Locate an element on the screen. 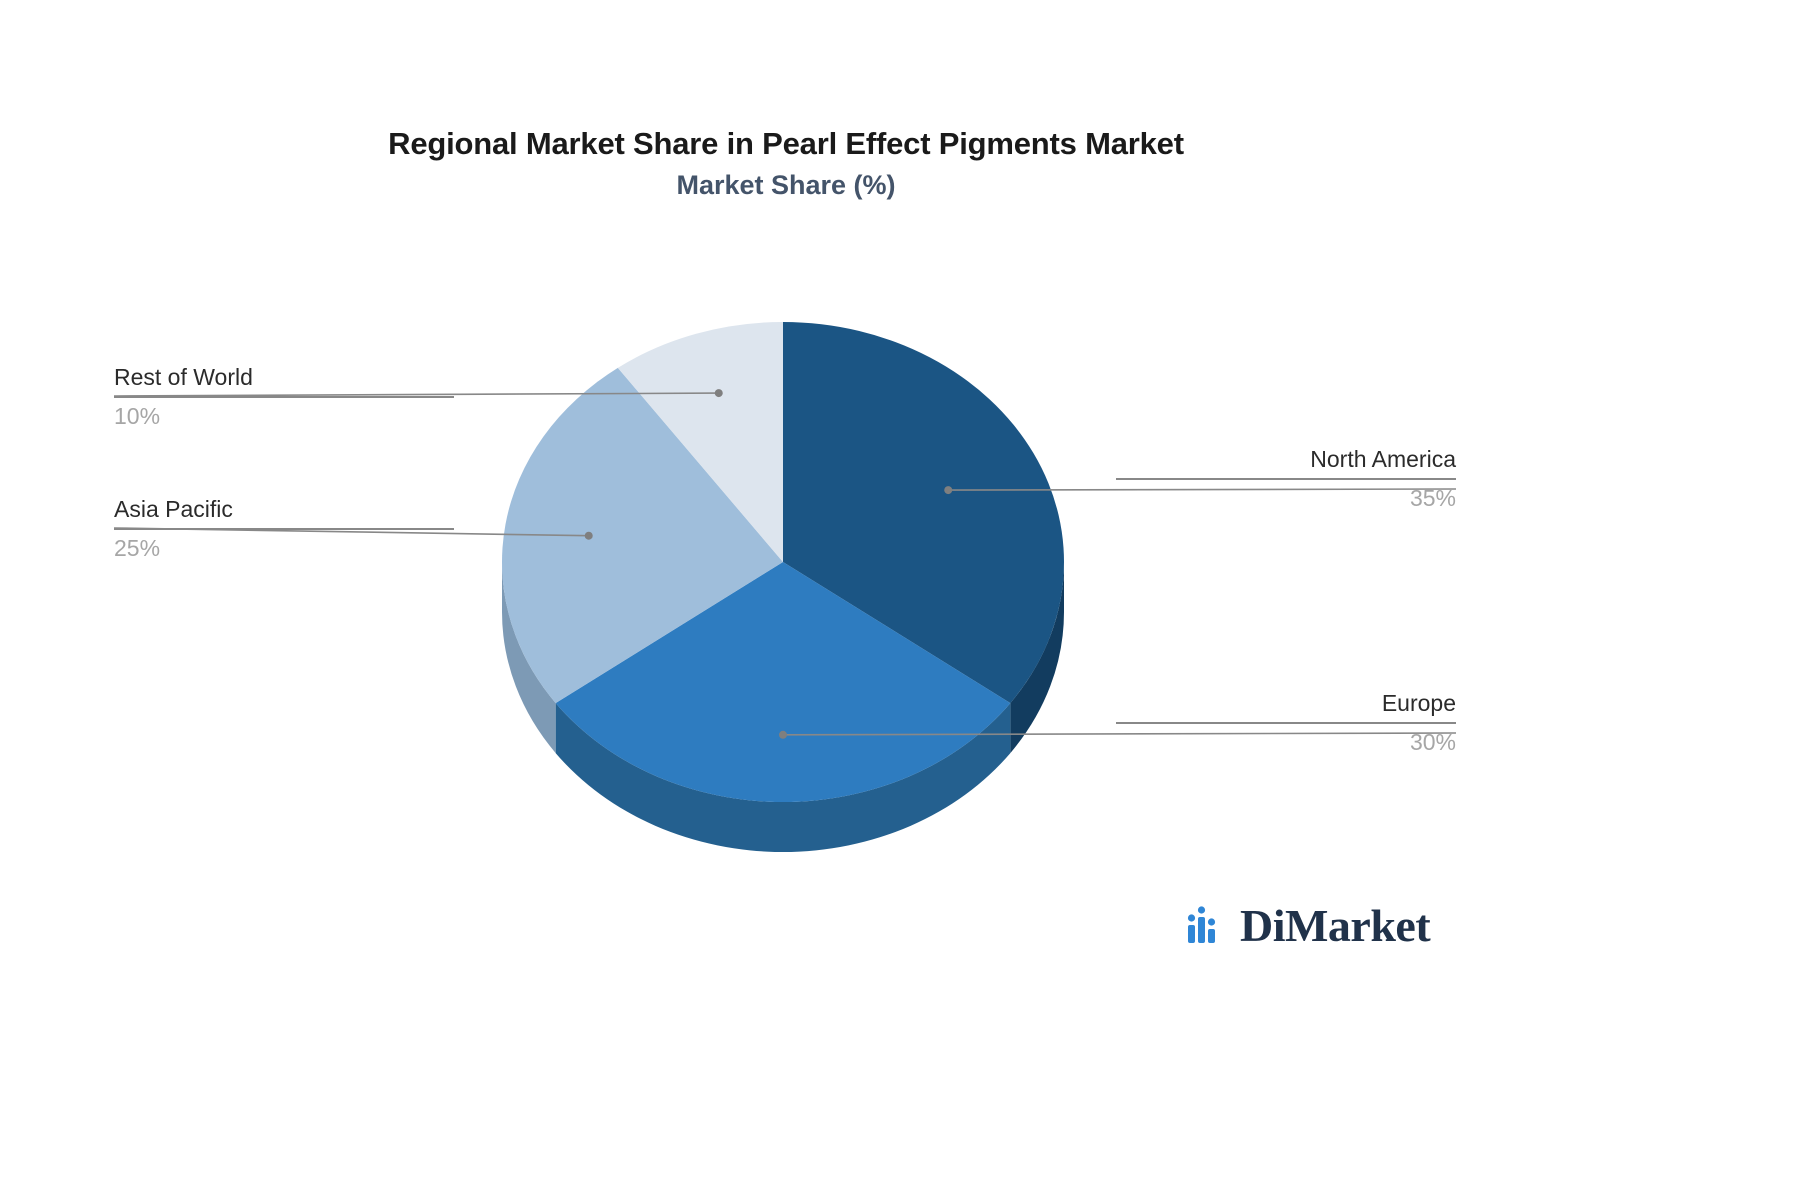  callout-europe: Europe 30% is located at coordinates (1286, 722).